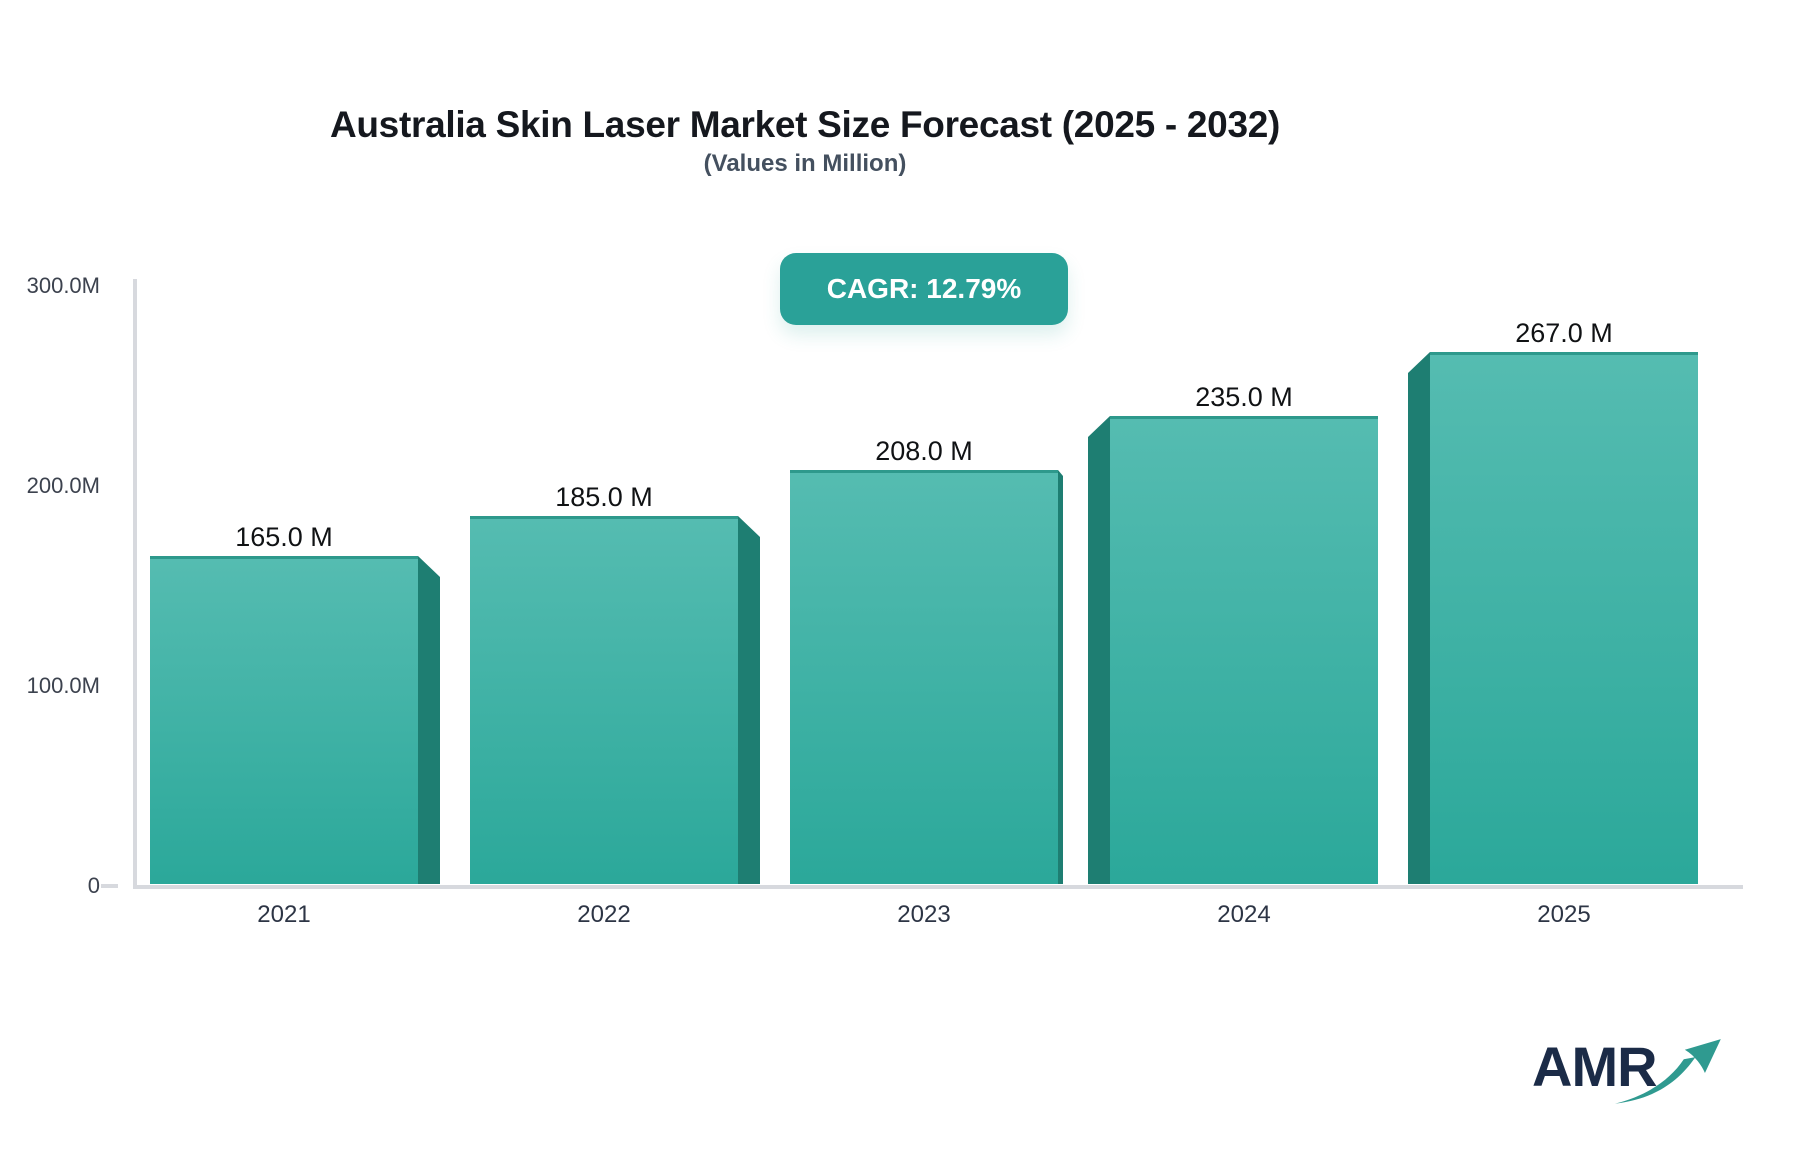 This screenshot has width=1800, height=1156. What do you see at coordinates (1595, 1066) in the screenshot?
I see `amr-logo-text: AMR` at bounding box center [1595, 1066].